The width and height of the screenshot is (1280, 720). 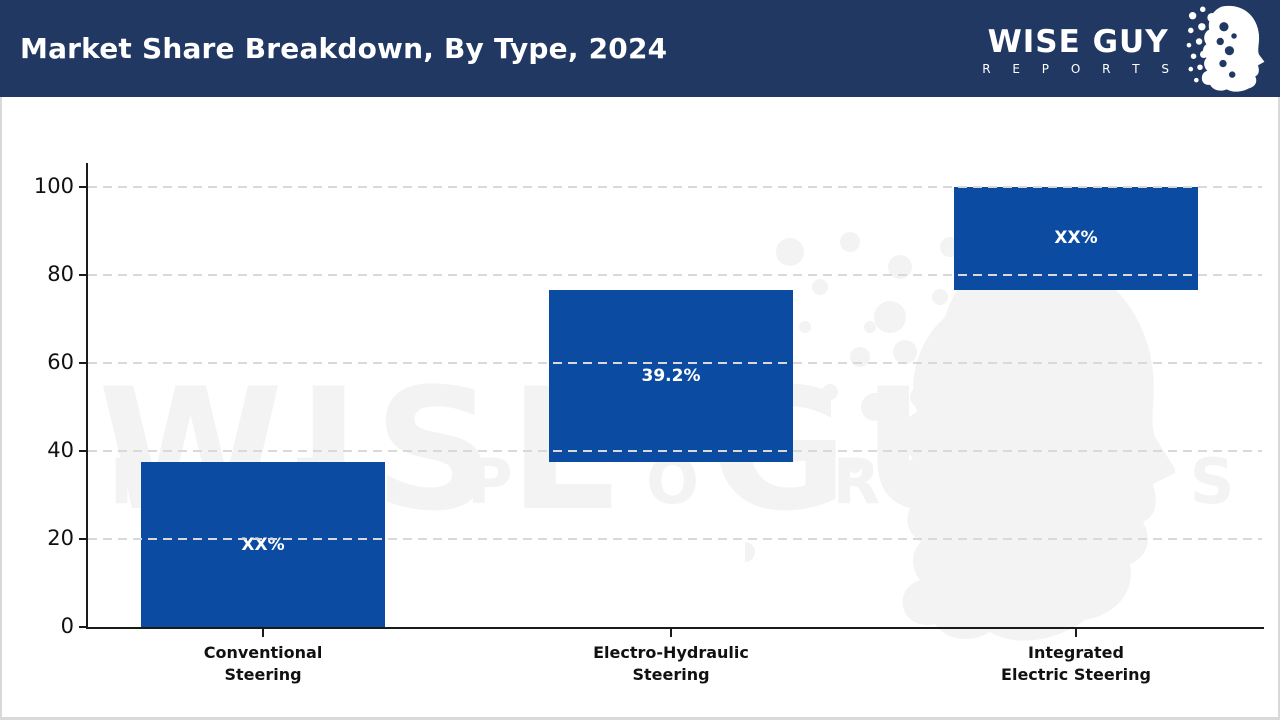 I want to click on bar-segment-1: XX%, so click(x=263, y=544).